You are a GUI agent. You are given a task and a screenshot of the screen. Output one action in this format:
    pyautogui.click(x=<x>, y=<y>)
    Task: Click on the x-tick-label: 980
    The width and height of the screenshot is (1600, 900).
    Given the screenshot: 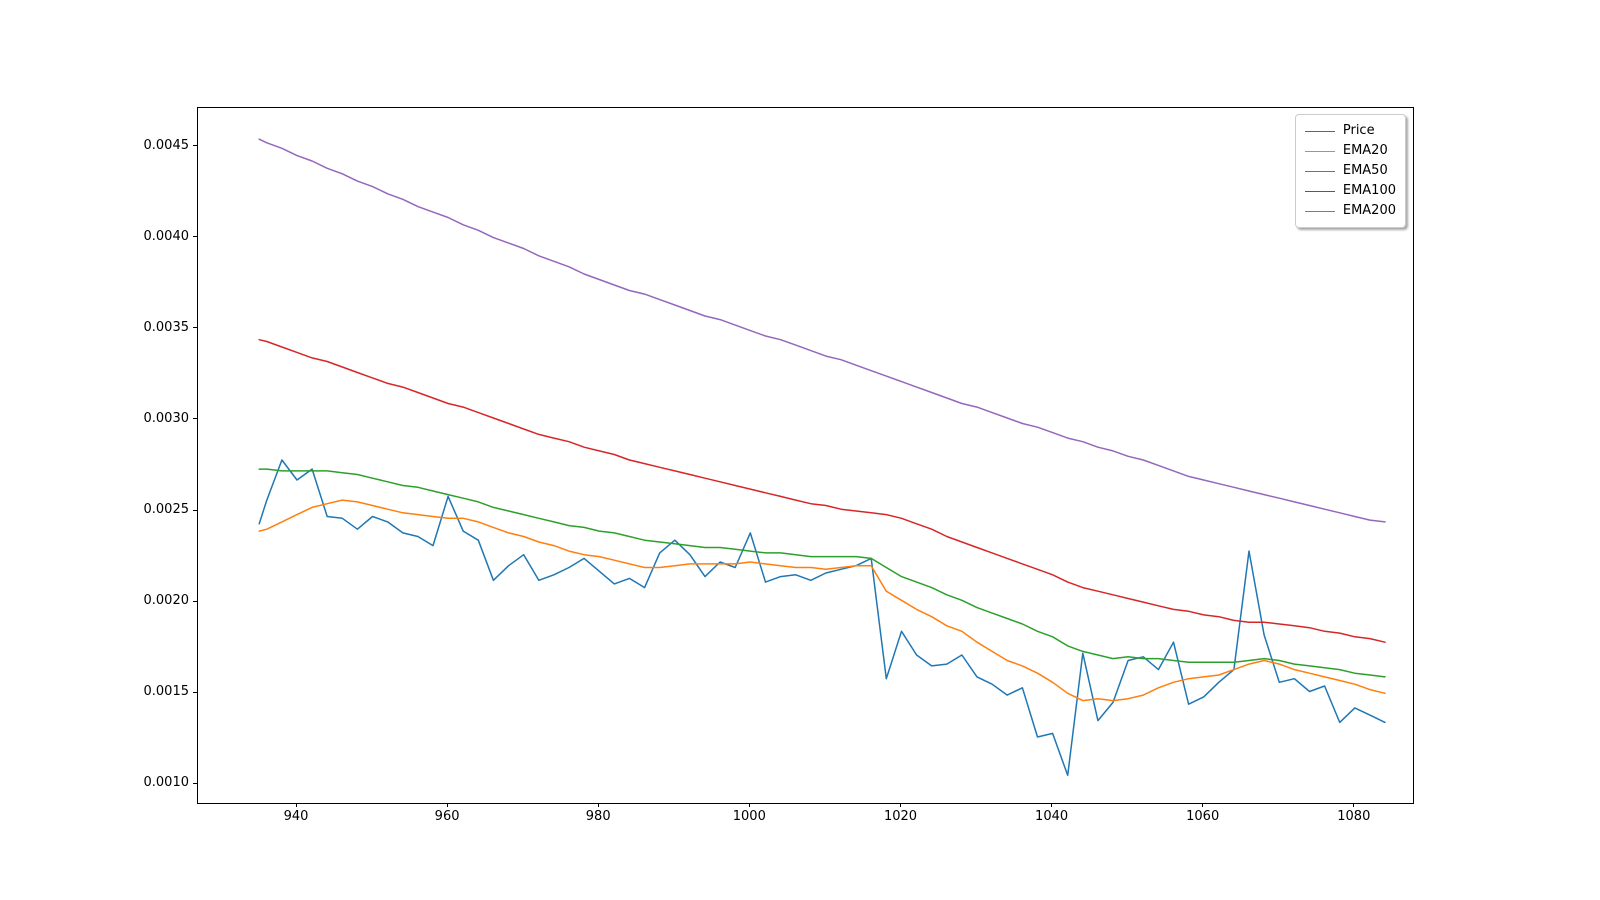 What is the action you would take?
    pyautogui.click(x=598, y=816)
    